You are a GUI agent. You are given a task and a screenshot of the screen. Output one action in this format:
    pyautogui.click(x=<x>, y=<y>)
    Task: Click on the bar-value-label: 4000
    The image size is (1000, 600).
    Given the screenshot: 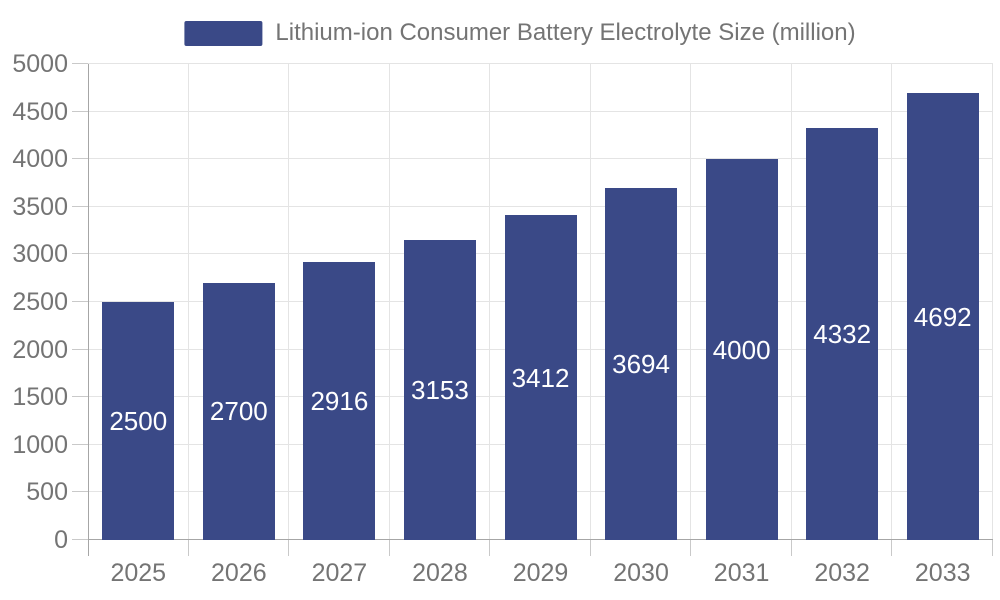 What is the action you would take?
    pyautogui.click(x=741, y=349)
    